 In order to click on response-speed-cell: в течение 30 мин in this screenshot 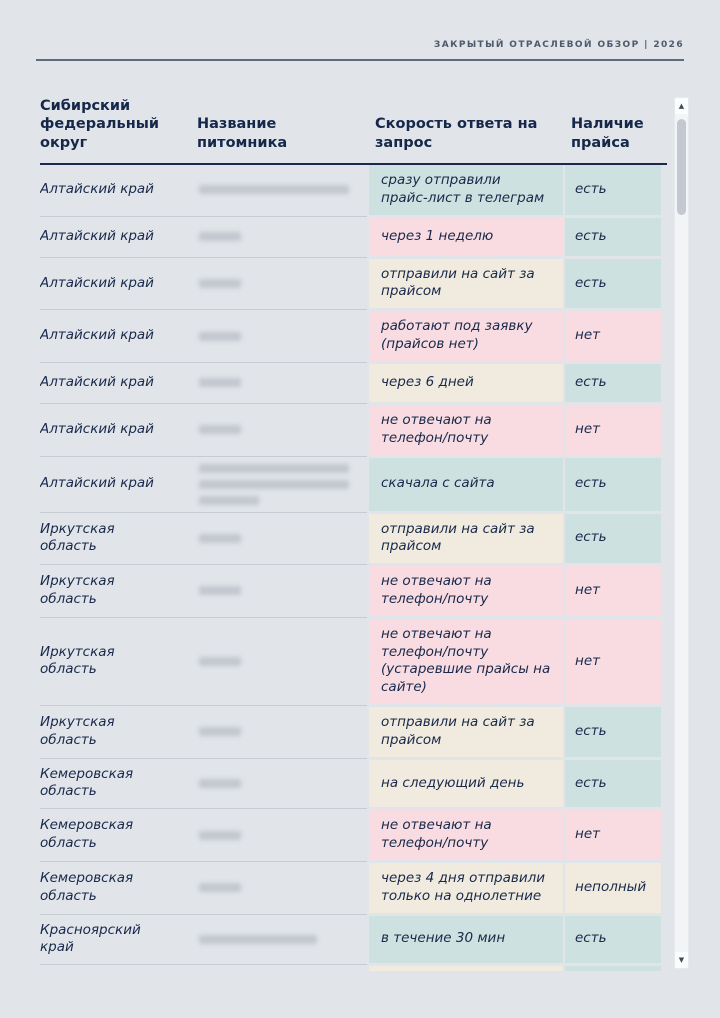, I will do `click(466, 939)`.